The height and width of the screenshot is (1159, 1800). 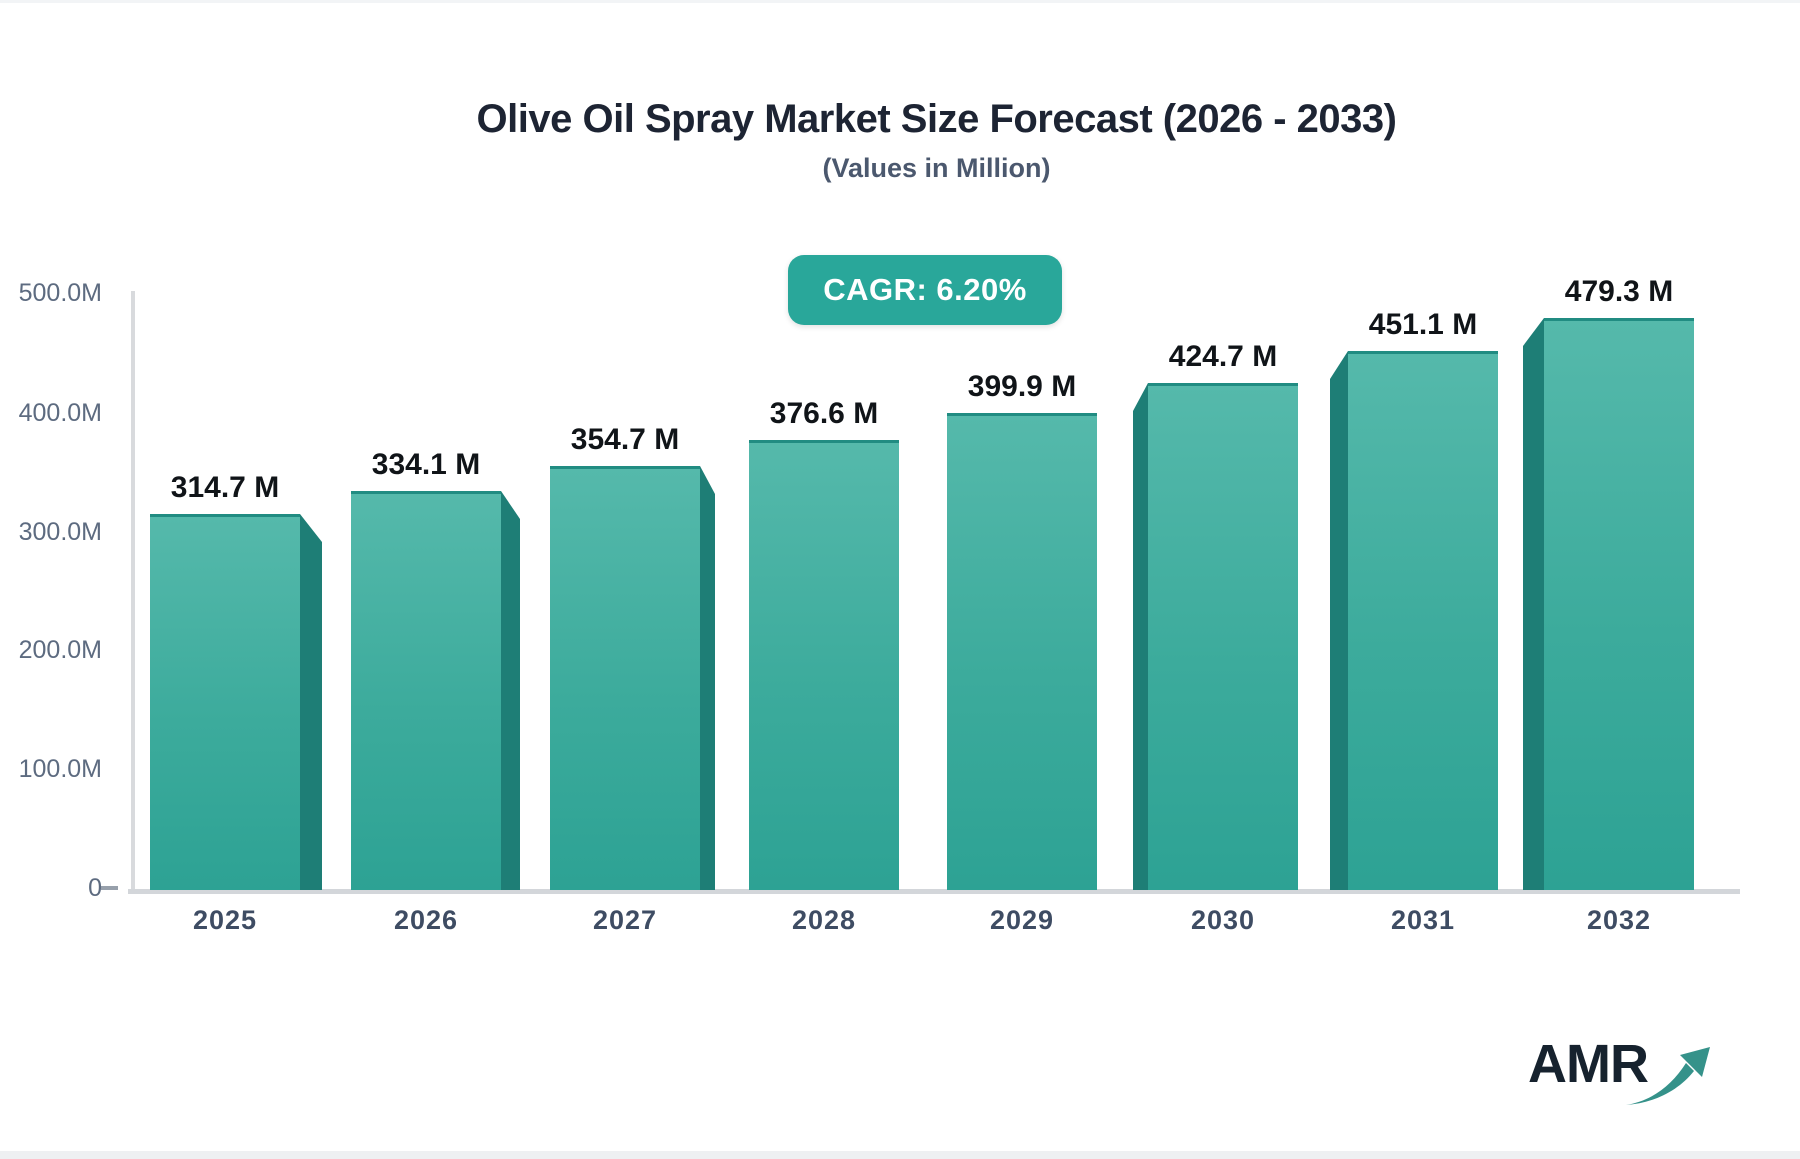 I want to click on bar-value-label: 334.1 M, so click(x=426, y=464).